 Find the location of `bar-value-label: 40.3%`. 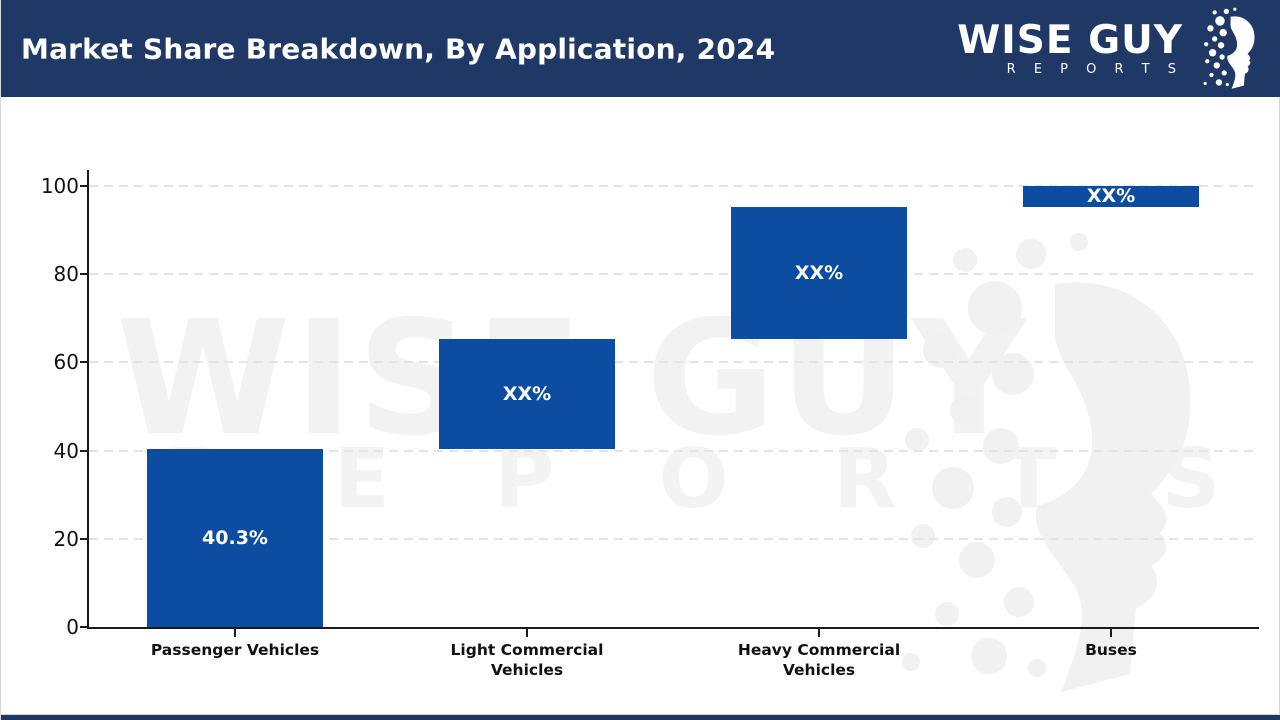

bar-value-label: 40.3% is located at coordinates (235, 538).